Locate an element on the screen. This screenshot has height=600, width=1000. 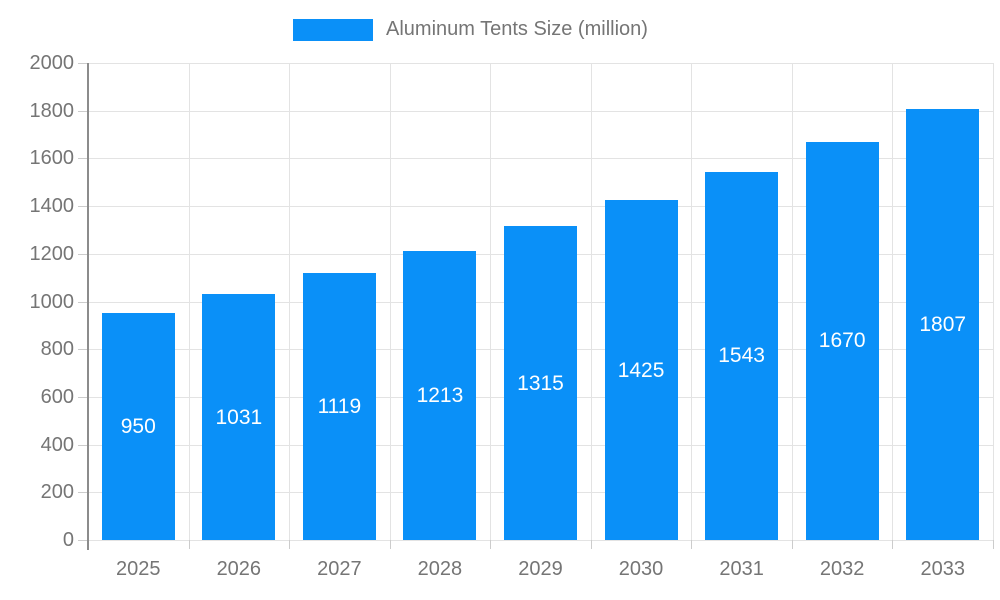
bar-value-label: 1119 is located at coordinates (339, 407).